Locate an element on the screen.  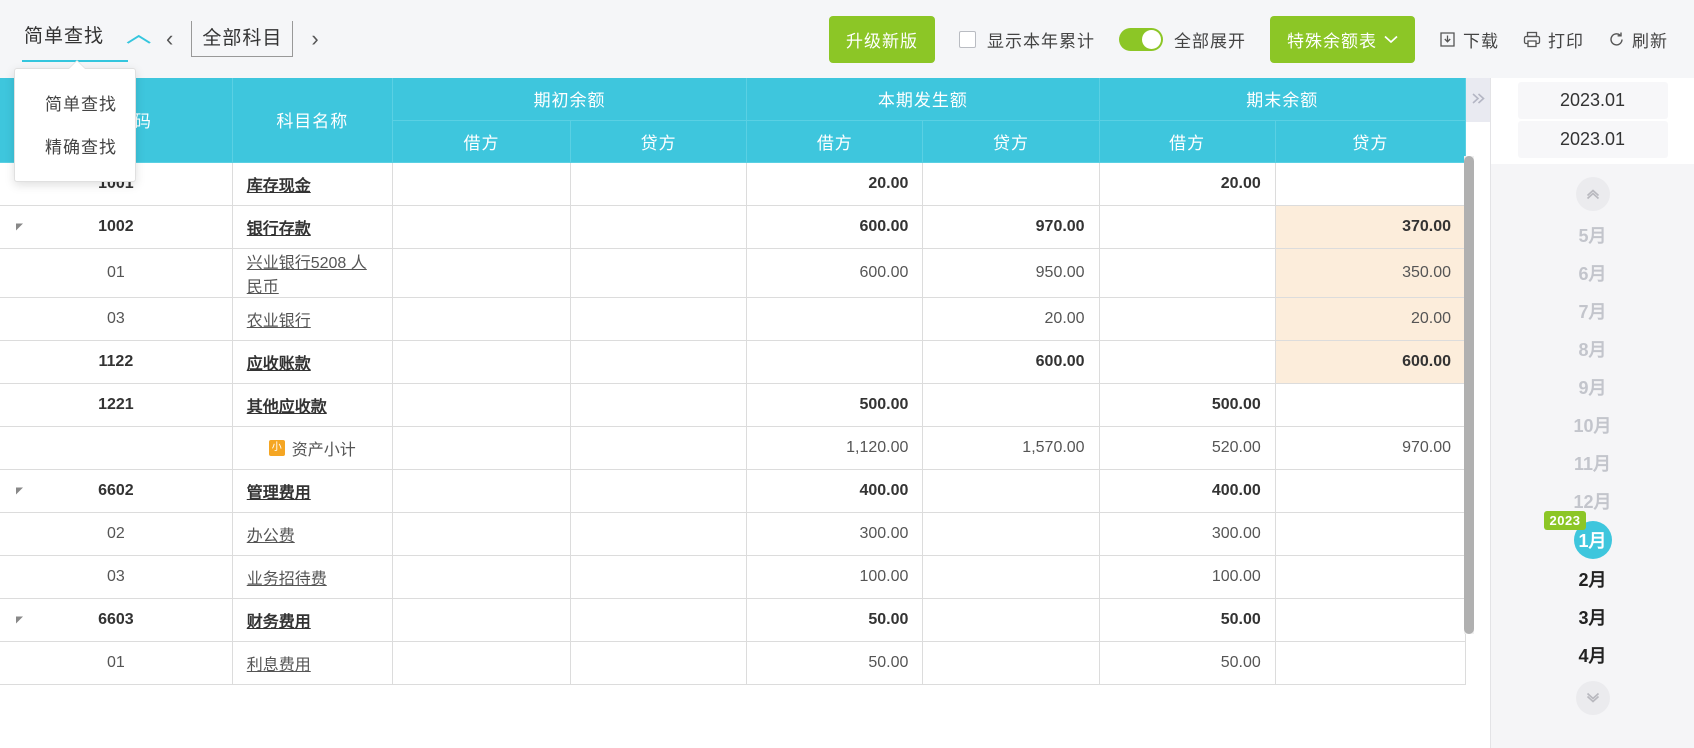
cell-period-debit: 50.00 is located at coordinates (835, 663).